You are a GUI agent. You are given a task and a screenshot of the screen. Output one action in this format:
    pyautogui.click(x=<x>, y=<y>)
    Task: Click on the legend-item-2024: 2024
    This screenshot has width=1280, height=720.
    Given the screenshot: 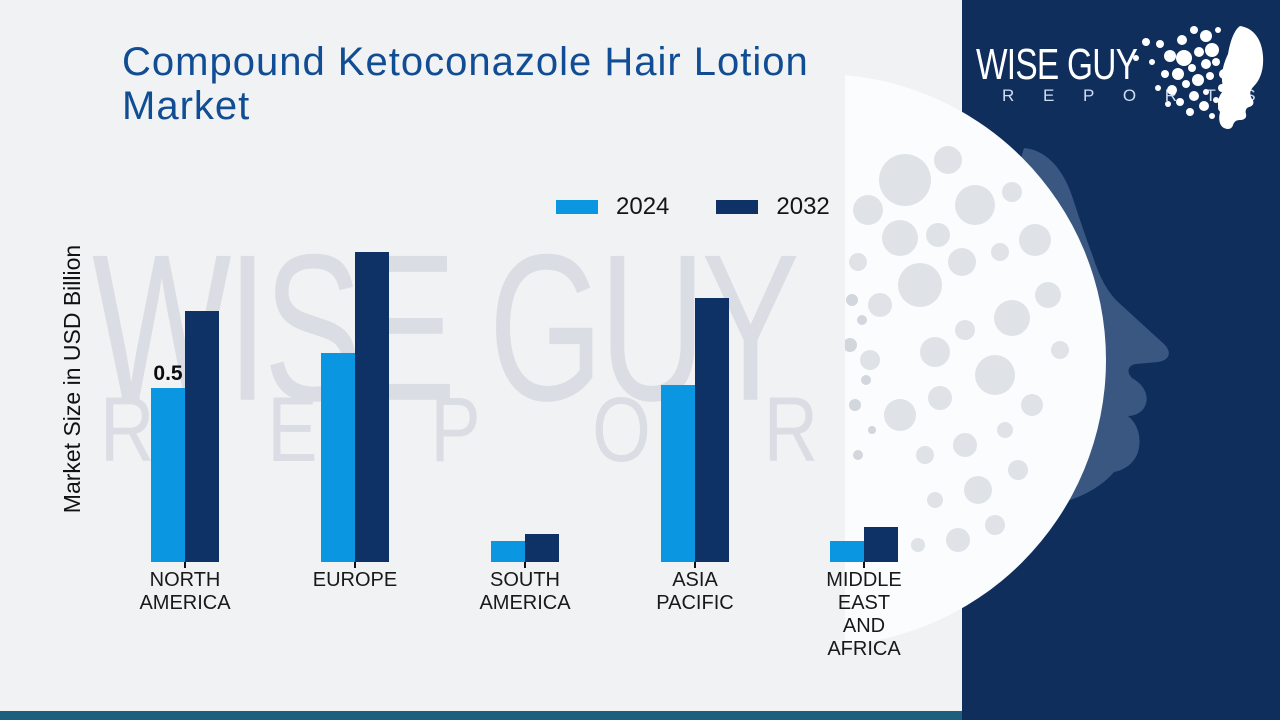 What is the action you would take?
    pyautogui.click(x=612, y=207)
    